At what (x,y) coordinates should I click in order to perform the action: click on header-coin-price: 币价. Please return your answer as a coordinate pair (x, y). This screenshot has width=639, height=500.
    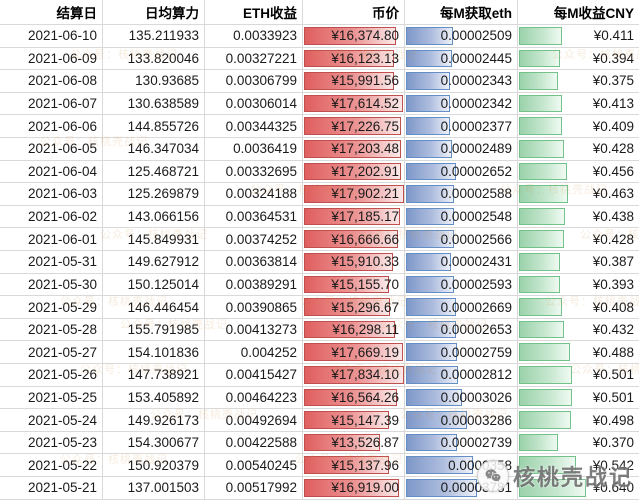
    Looking at the image, I should click on (354, 12).